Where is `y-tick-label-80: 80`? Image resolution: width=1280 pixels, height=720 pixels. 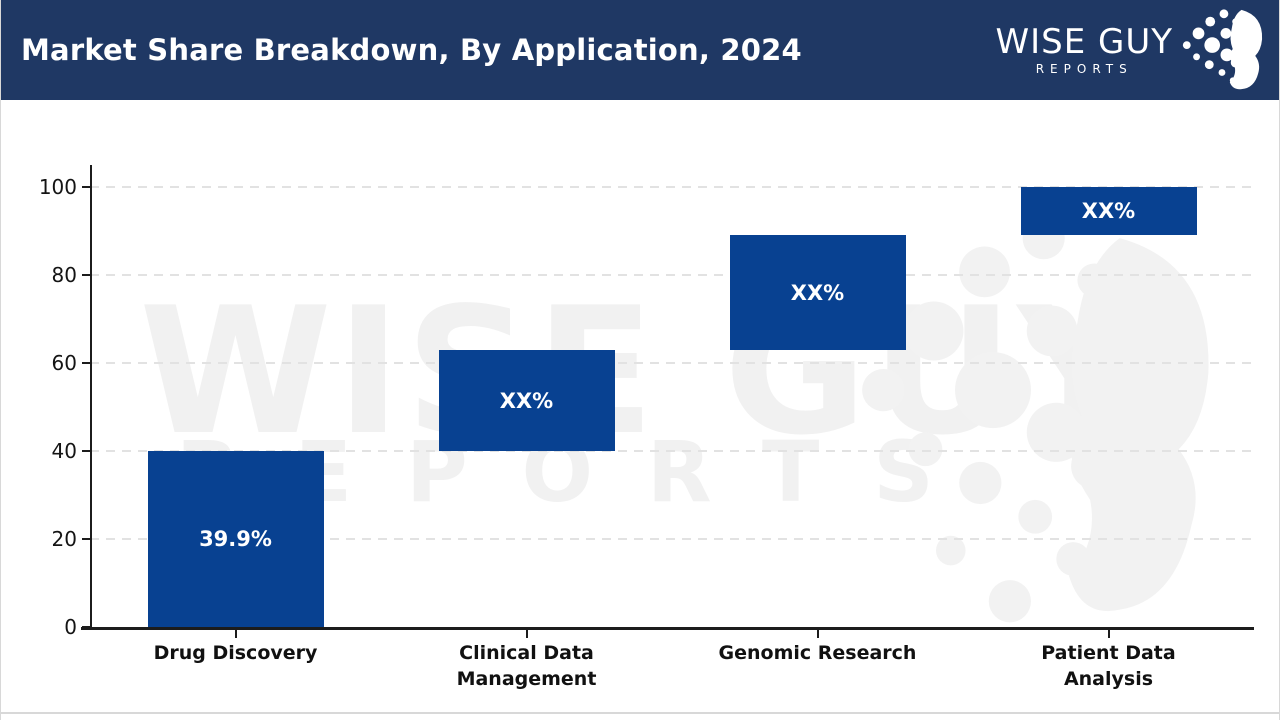 y-tick-label-80: 80 is located at coordinates (64, 275).